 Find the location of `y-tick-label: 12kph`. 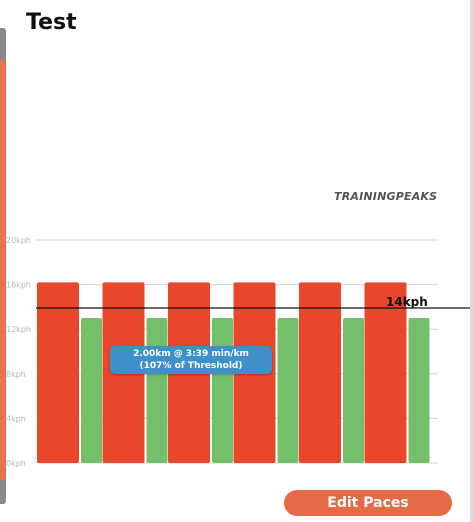

y-tick-label: 12kph is located at coordinates (18, 329).